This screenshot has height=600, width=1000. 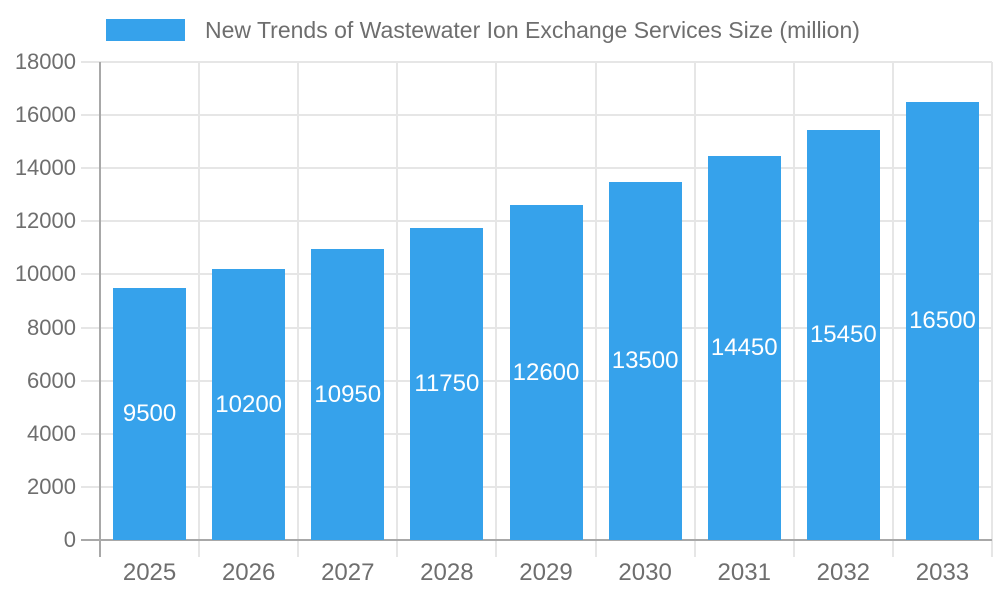 I want to click on bar-value-label: 13500, so click(x=645, y=360).